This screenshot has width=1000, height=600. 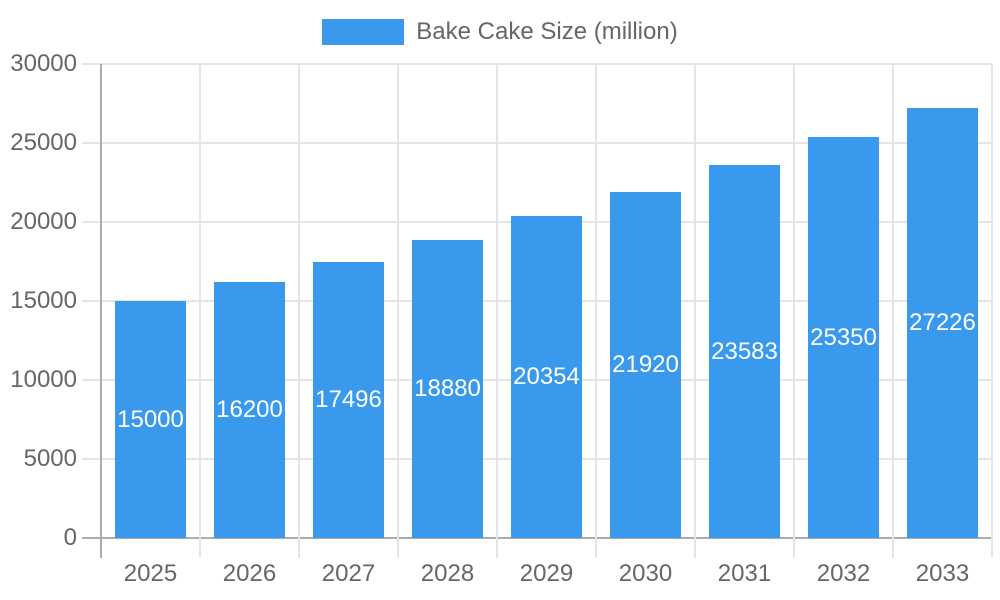 What do you see at coordinates (348, 573) in the screenshot?
I see `x-tick-label: 2027` at bounding box center [348, 573].